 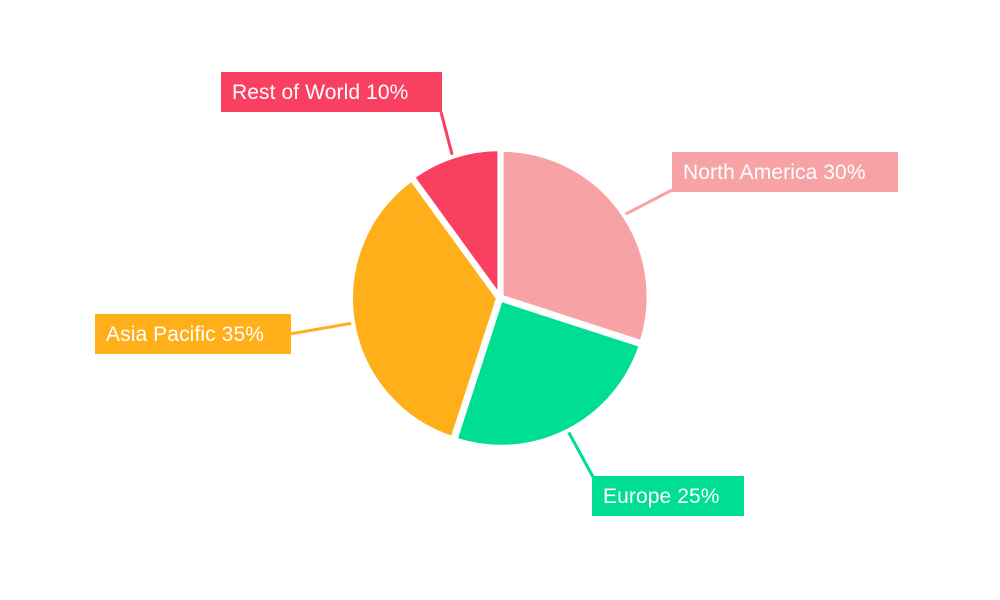 What do you see at coordinates (331, 92) in the screenshot?
I see `pie-label-rest-of-world: Rest of World 10%` at bounding box center [331, 92].